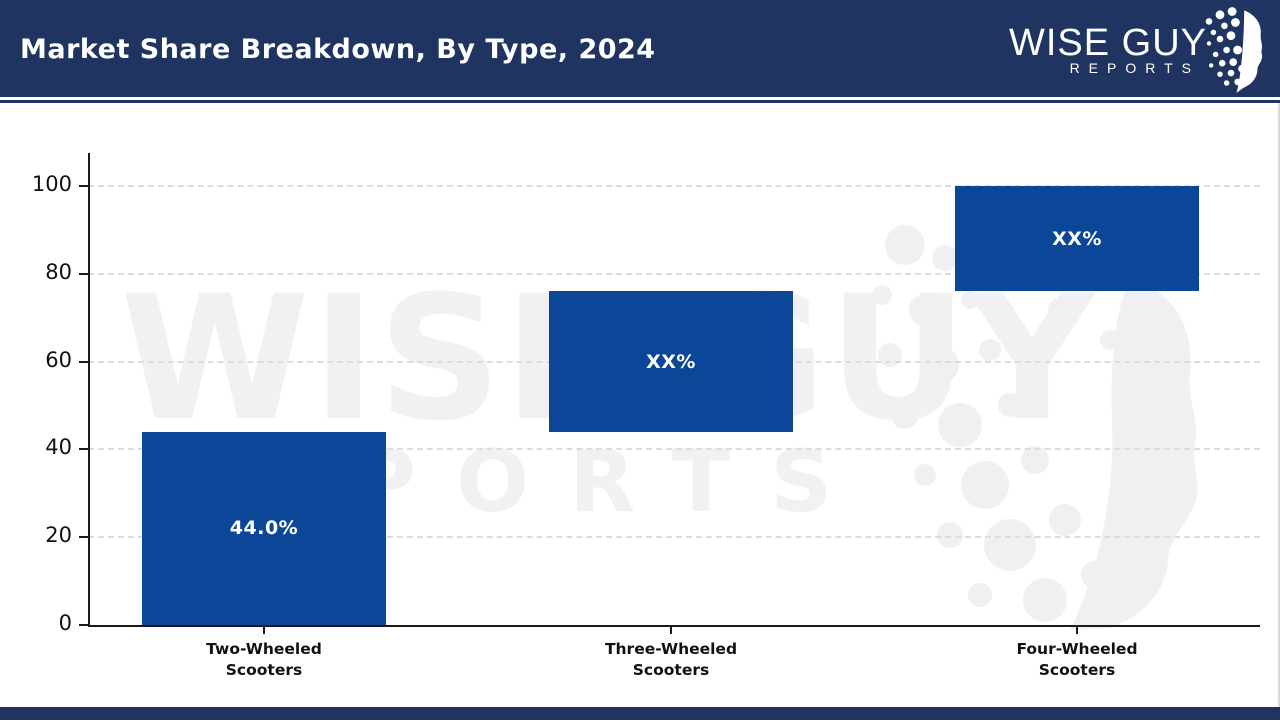  I want to click on y-tick-label-40: 40, so click(58, 447).